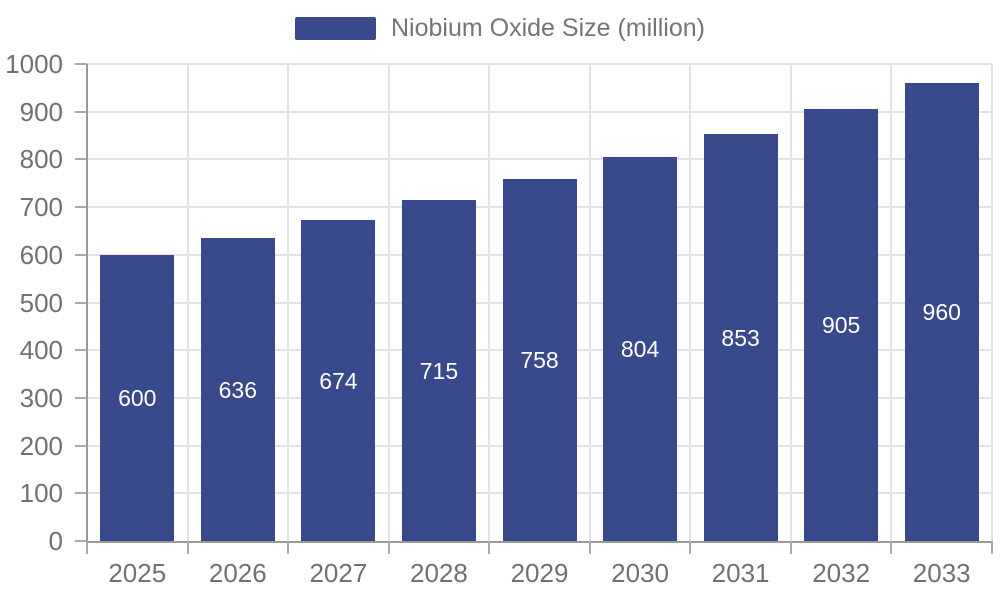 This screenshot has height=600, width=1000. What do you see at coordinates (41, 445) in the screenshot?
I see `y-axis-tick-label: 200` at bounding box center [41, 445].